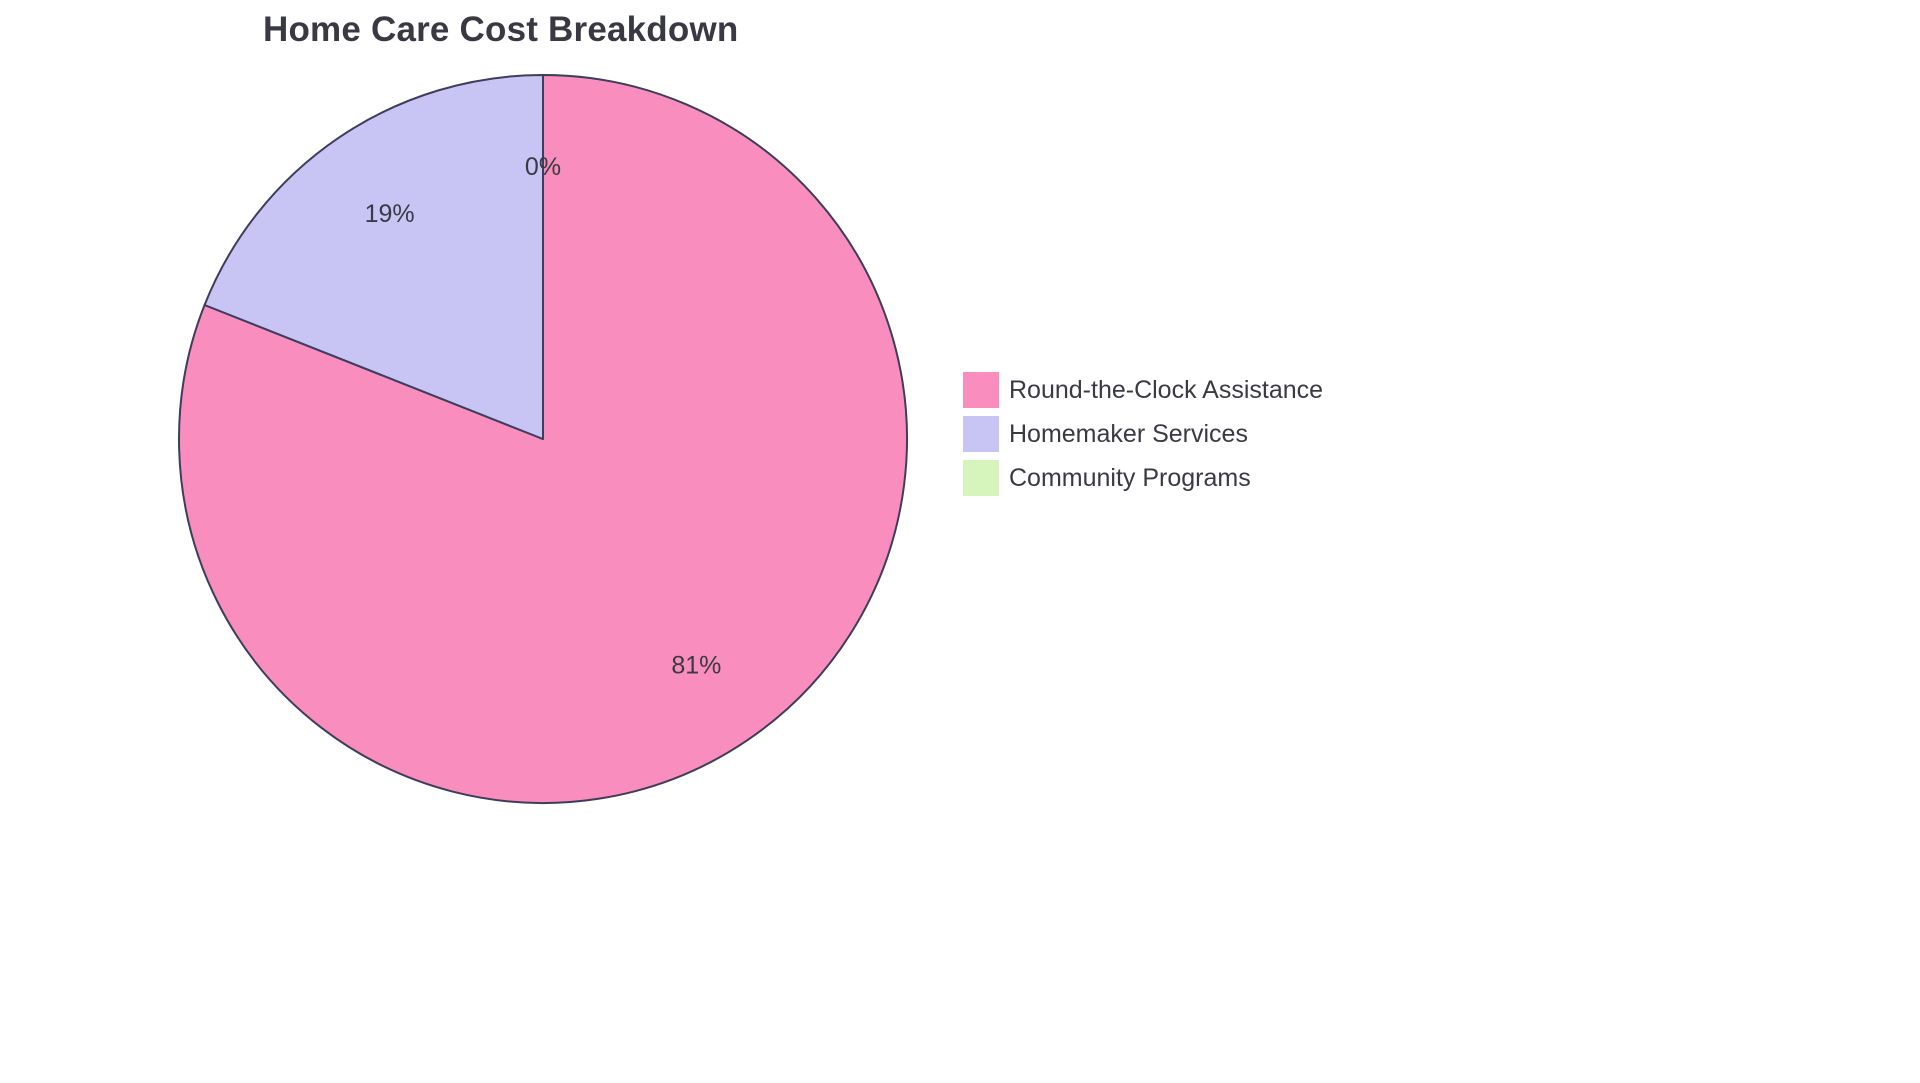 Image resolution: width=1920 pixels, height=1083 pixels. I want to click on legend-swatch-round-the-clock-assistance, so click(981, 390).